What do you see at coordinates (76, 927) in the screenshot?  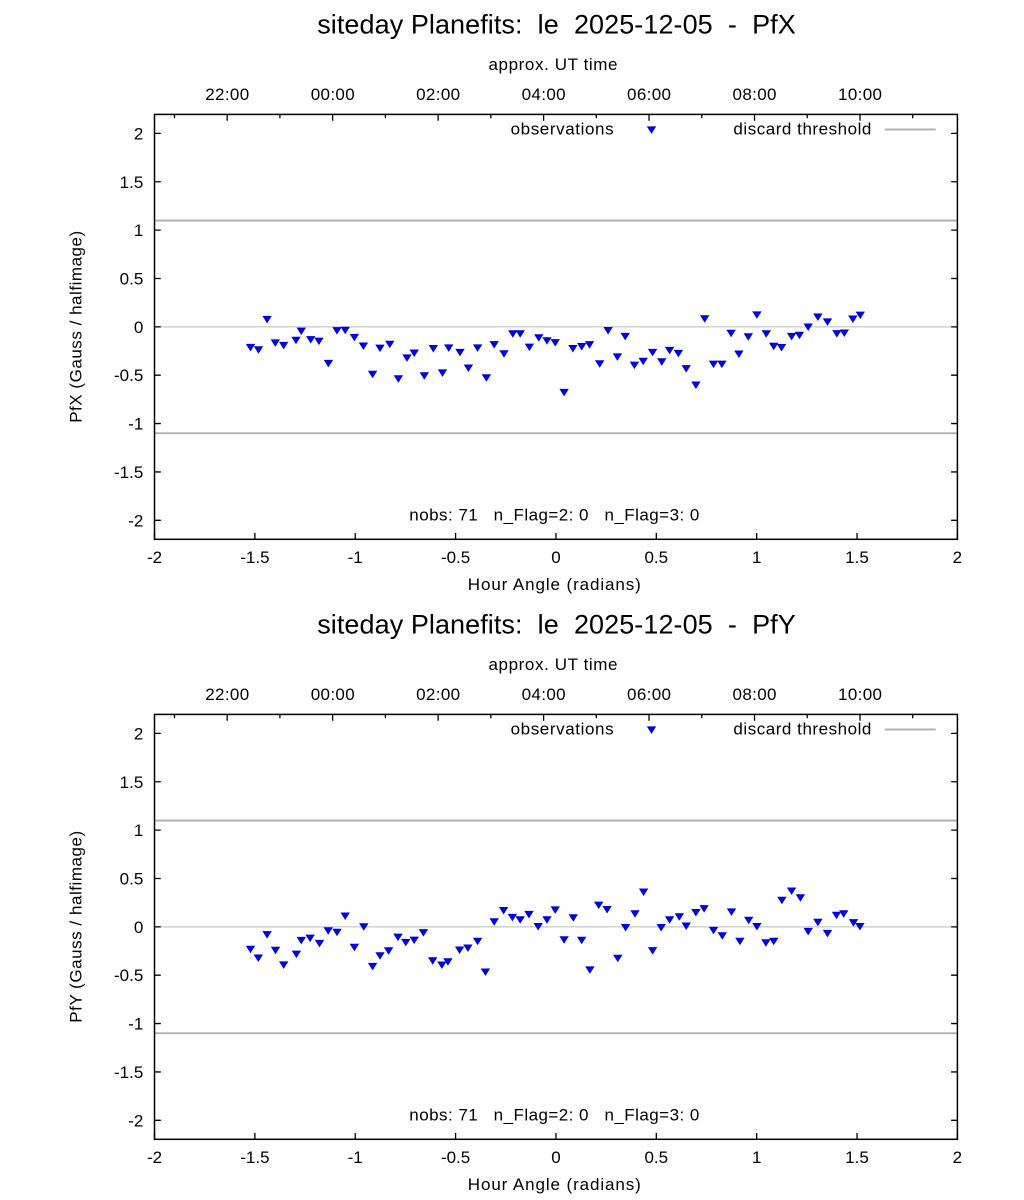 I see `svg-text: PfY (Gauss / halfimage)` at bounding box center [76, 927].